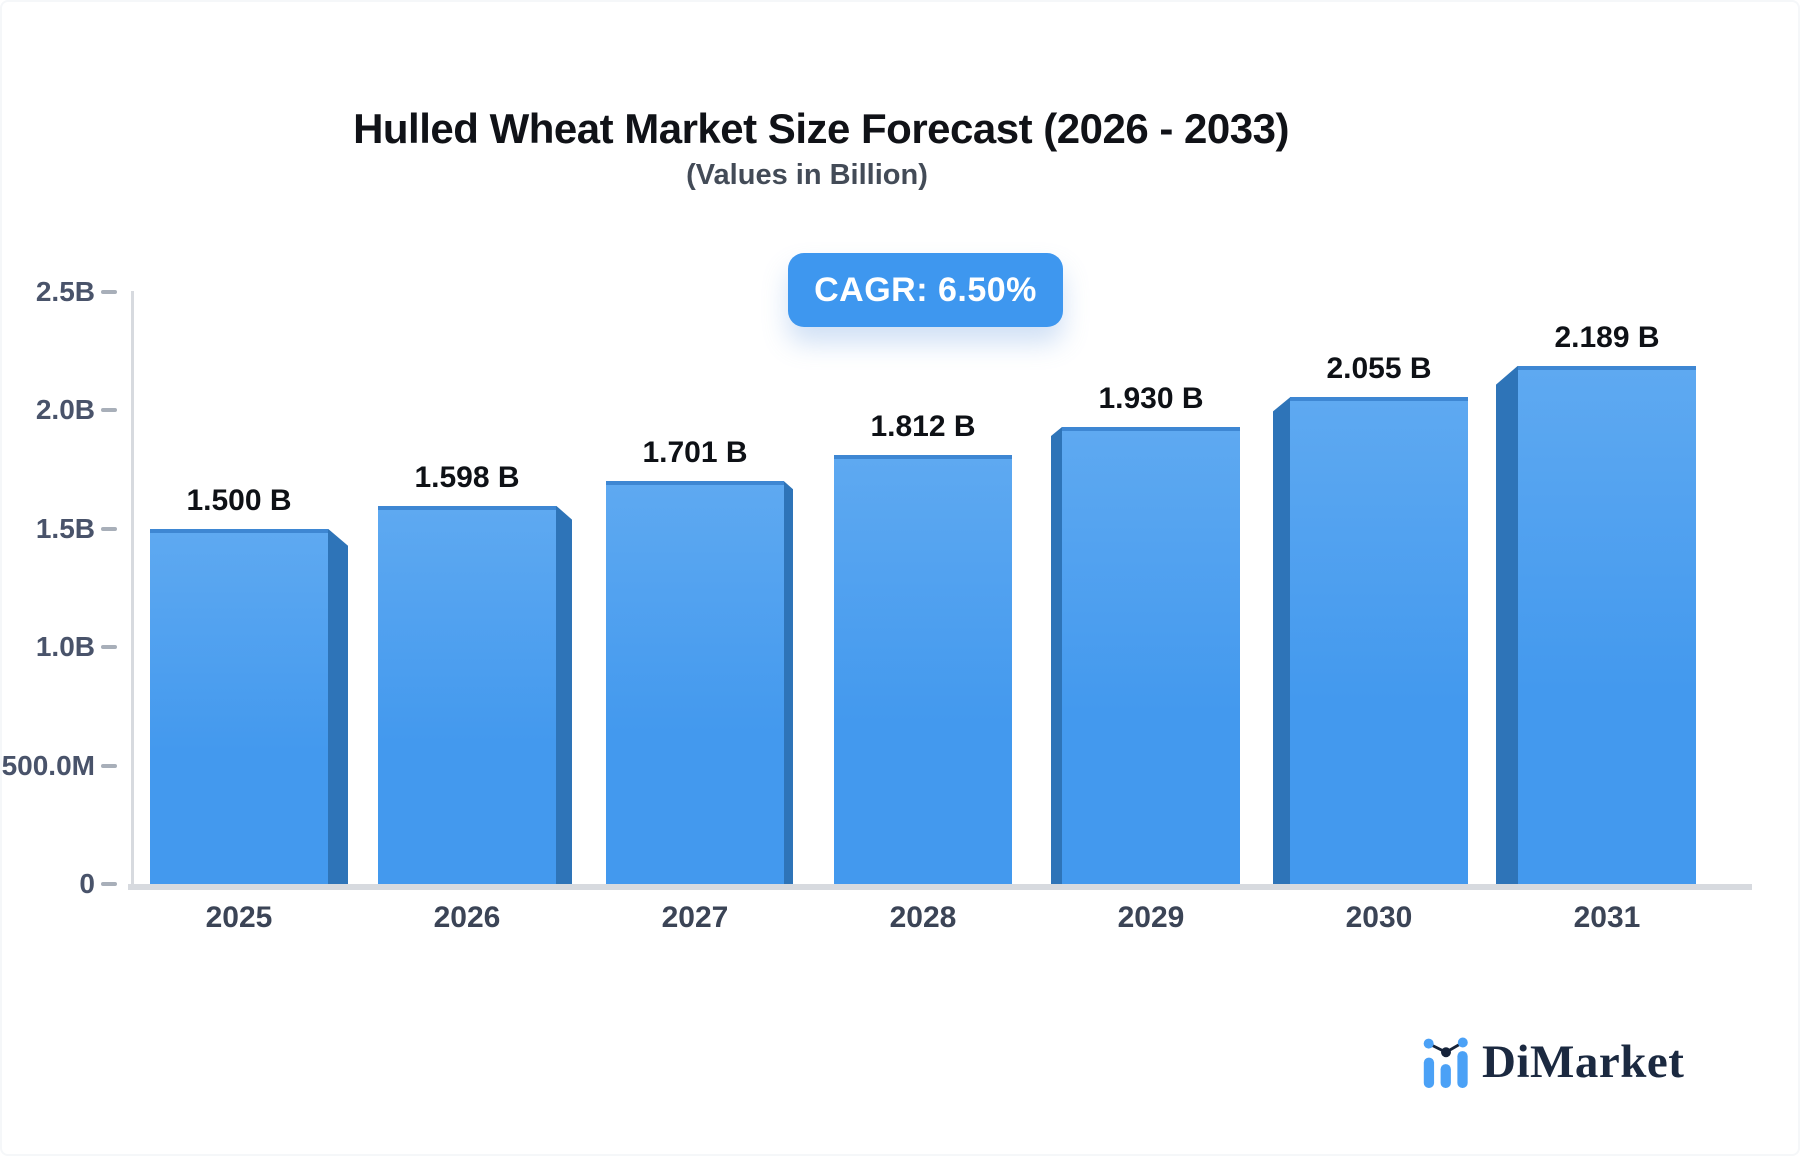 This screenshot has width=1800, height=1156. Describe the element at coordinates (1607, 917) in the screenshot. I see `x-tick-label: 2031` at that location.